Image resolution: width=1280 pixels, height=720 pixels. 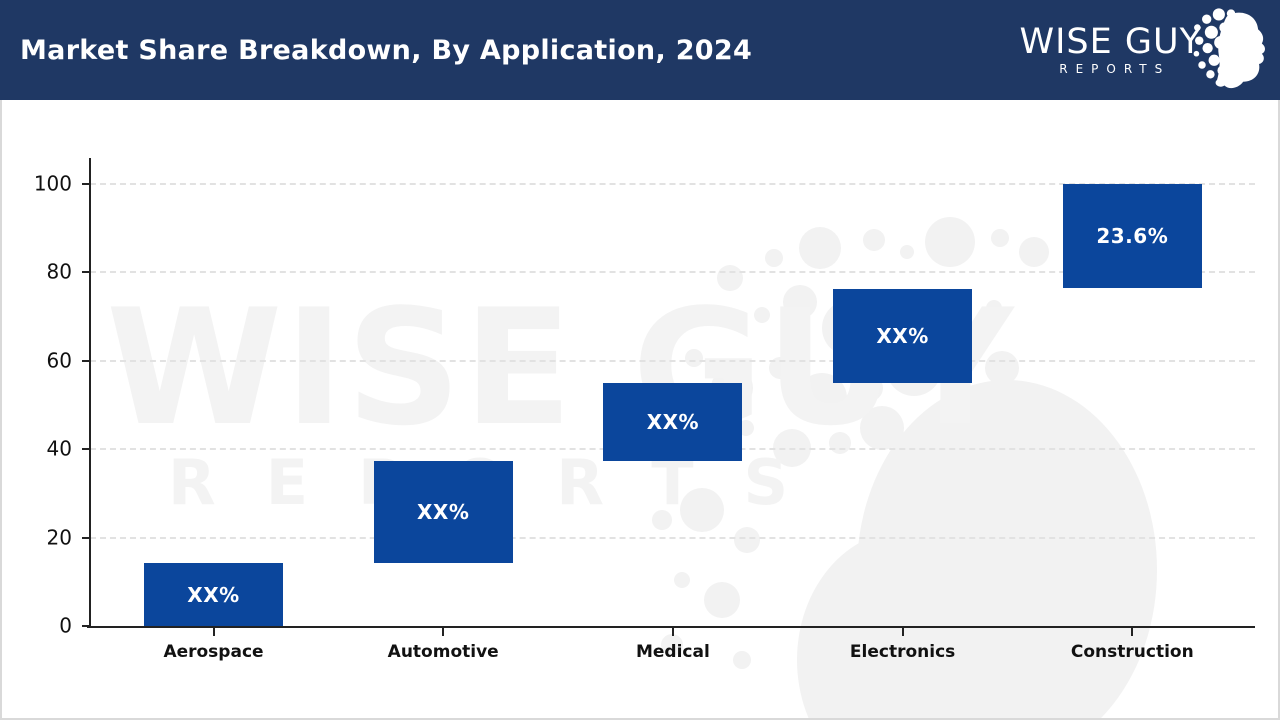 What do you see at coordinates (213, 632) in the screenshot?
I see `x-tick-mark-aerospace` at bounding box center [213, 632].